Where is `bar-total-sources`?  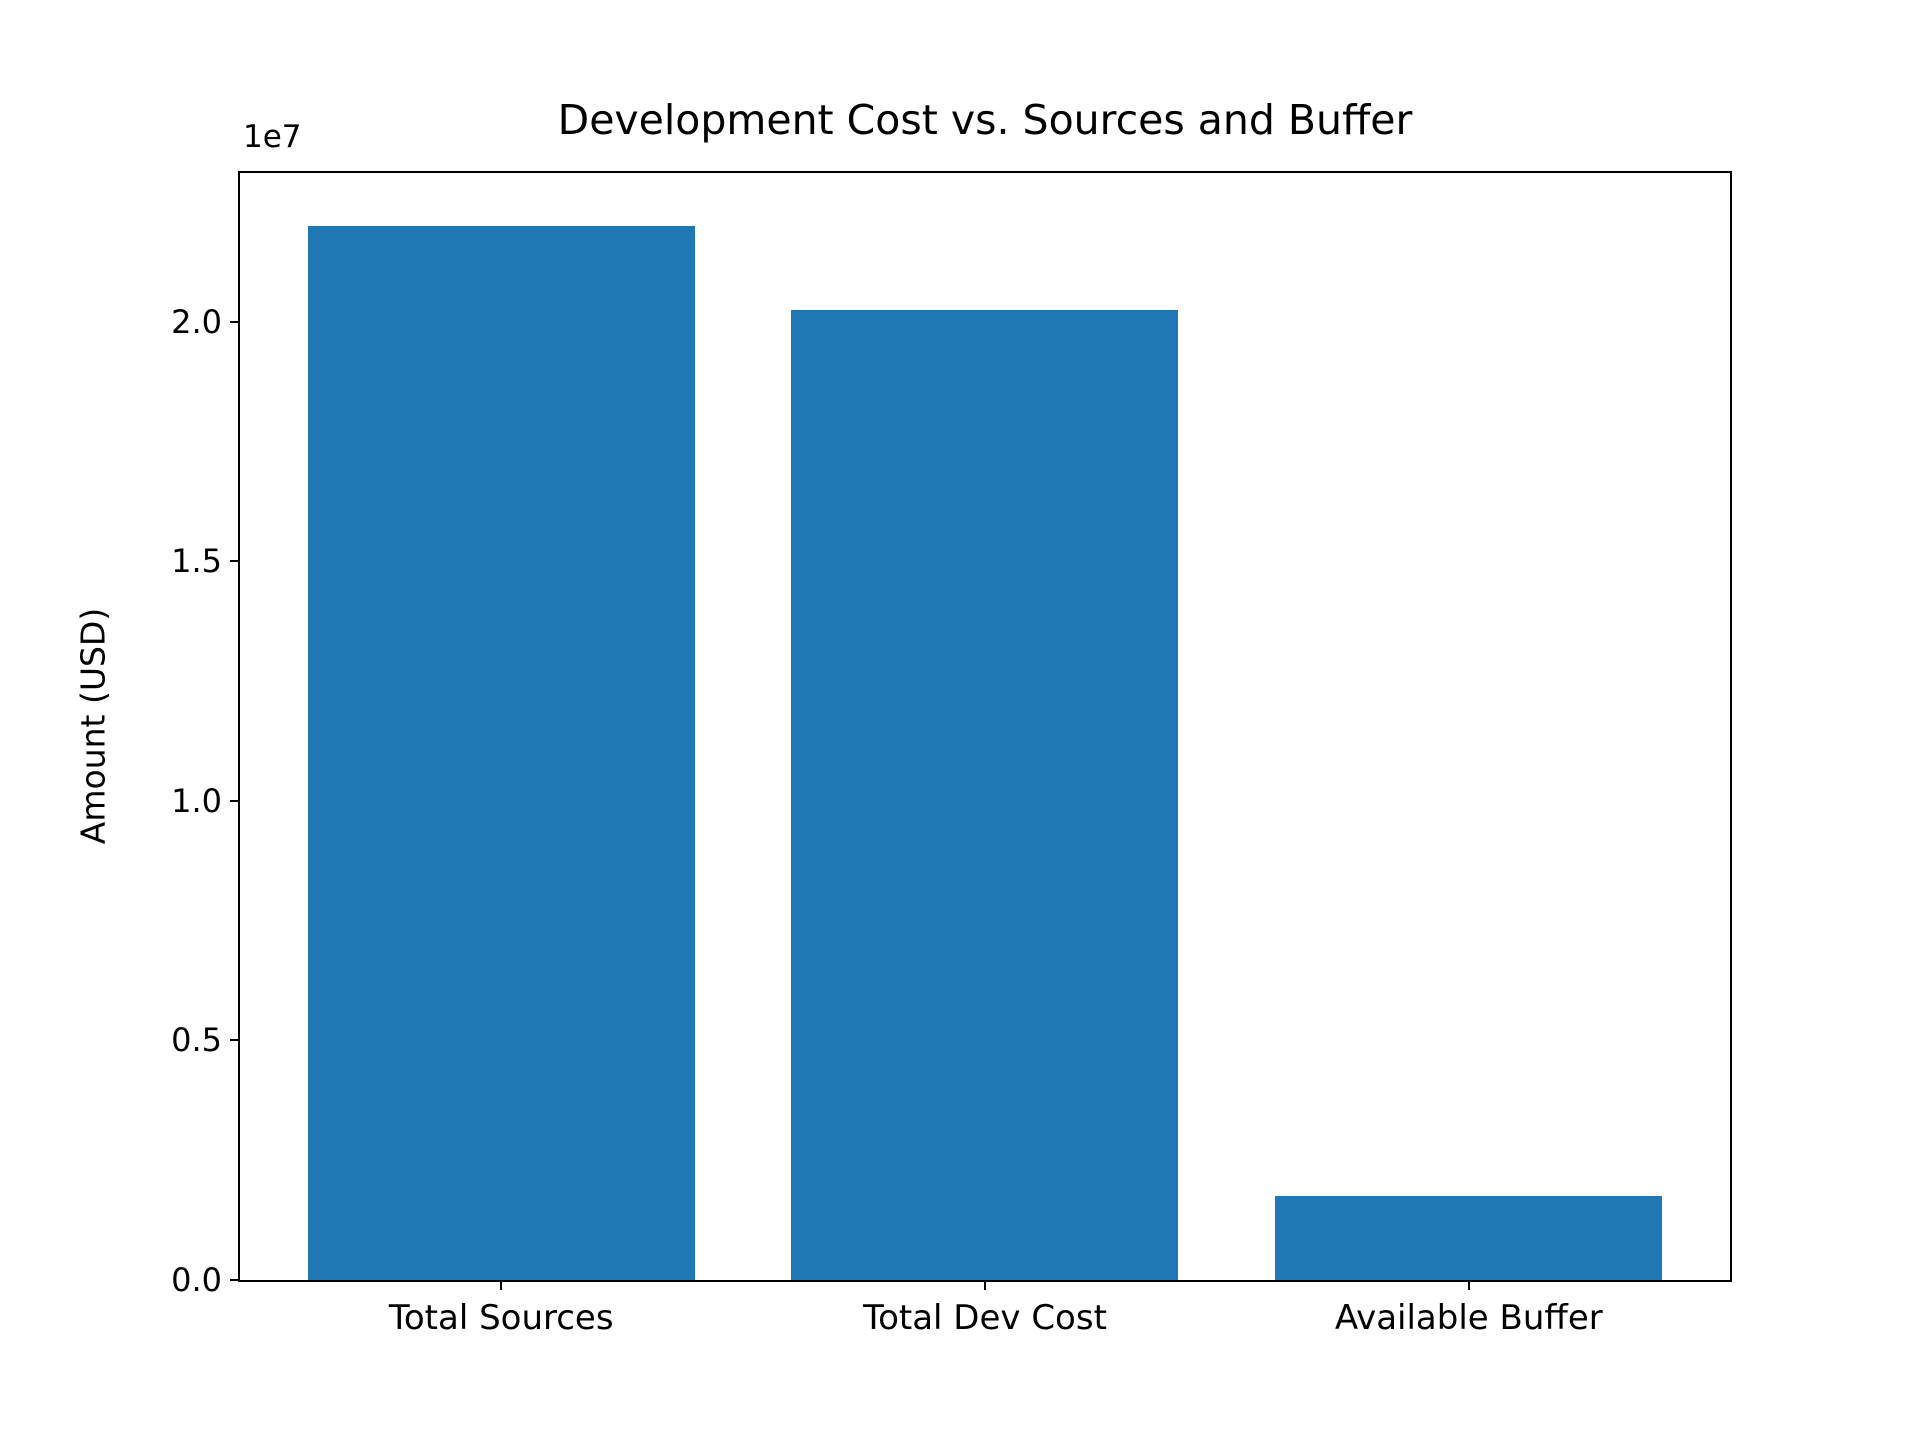
bar-total-sources is located at coordinates (501, 752).